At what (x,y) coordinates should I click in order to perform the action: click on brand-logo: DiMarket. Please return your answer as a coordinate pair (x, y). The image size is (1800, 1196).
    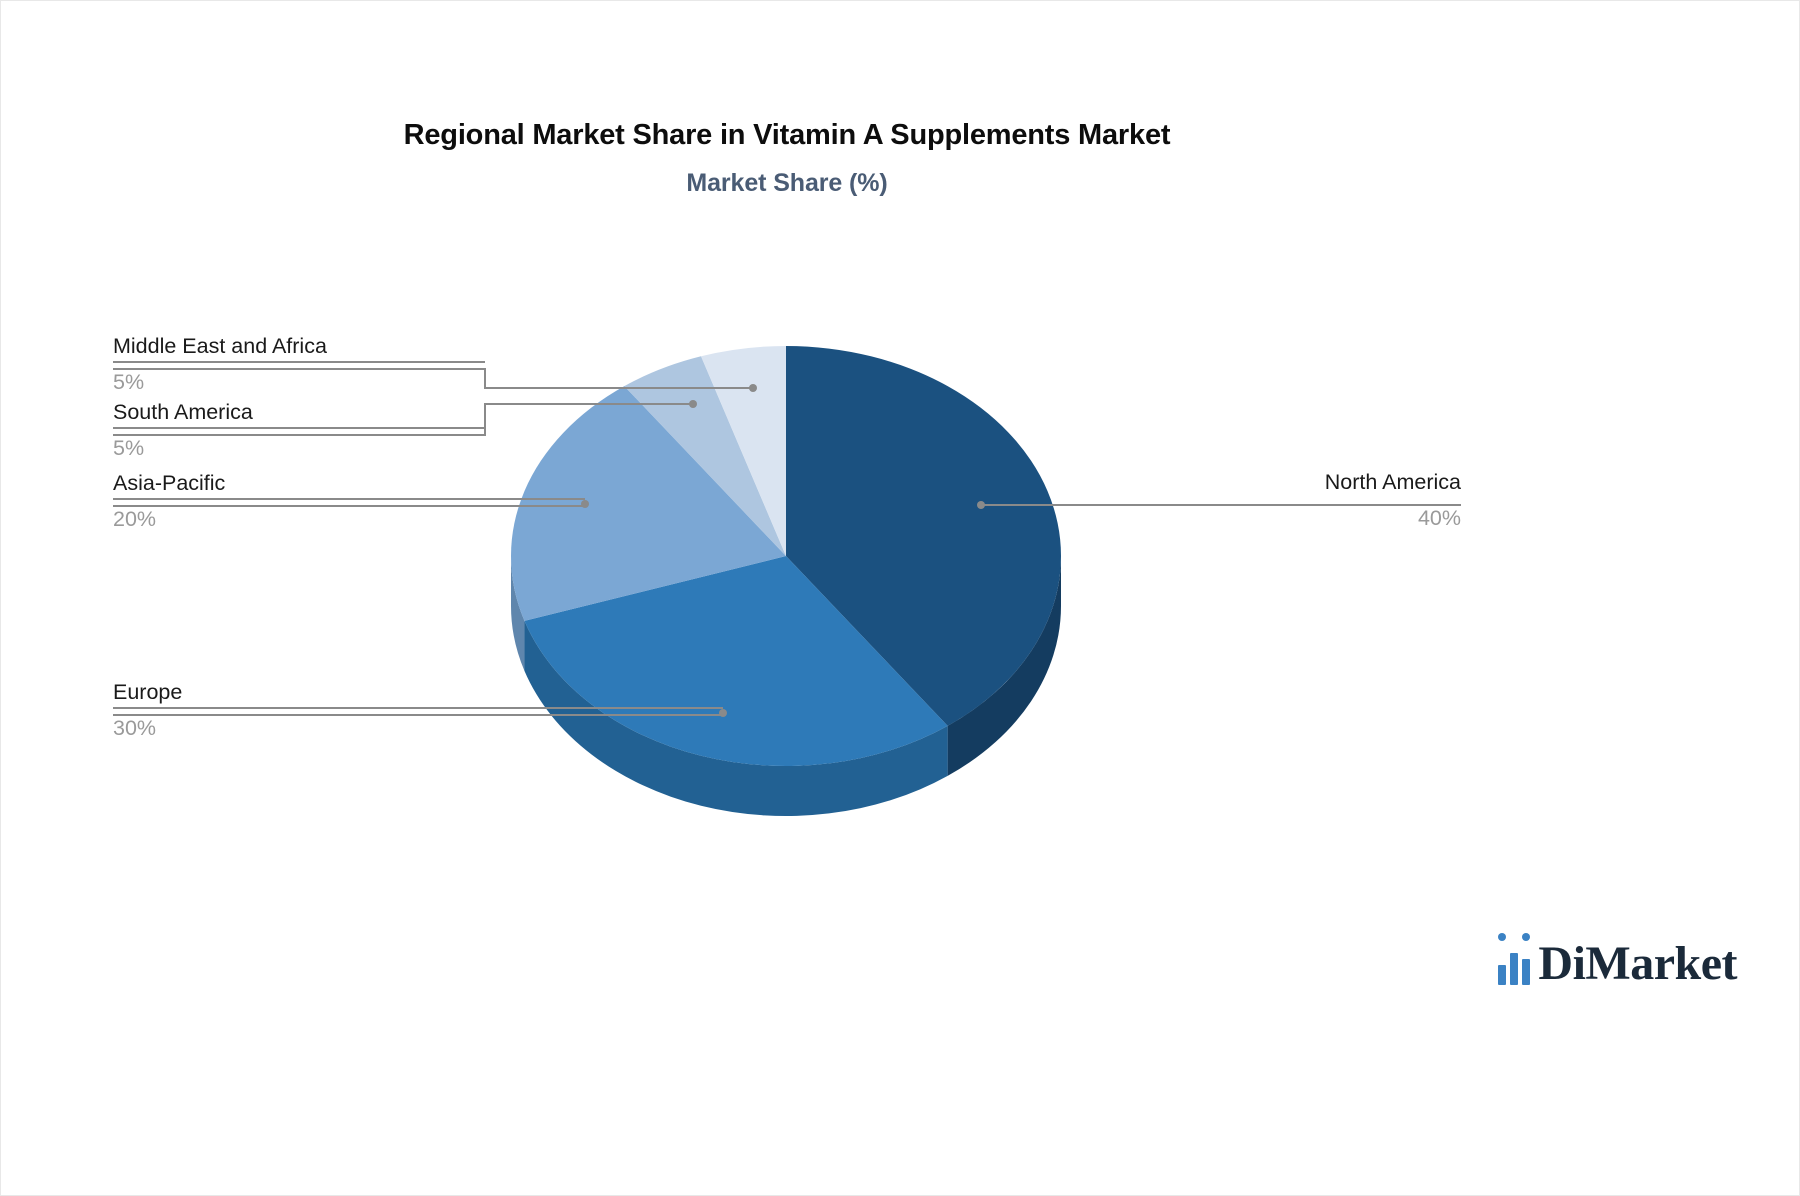
    Looking at the image, I should click on (1617, 961).